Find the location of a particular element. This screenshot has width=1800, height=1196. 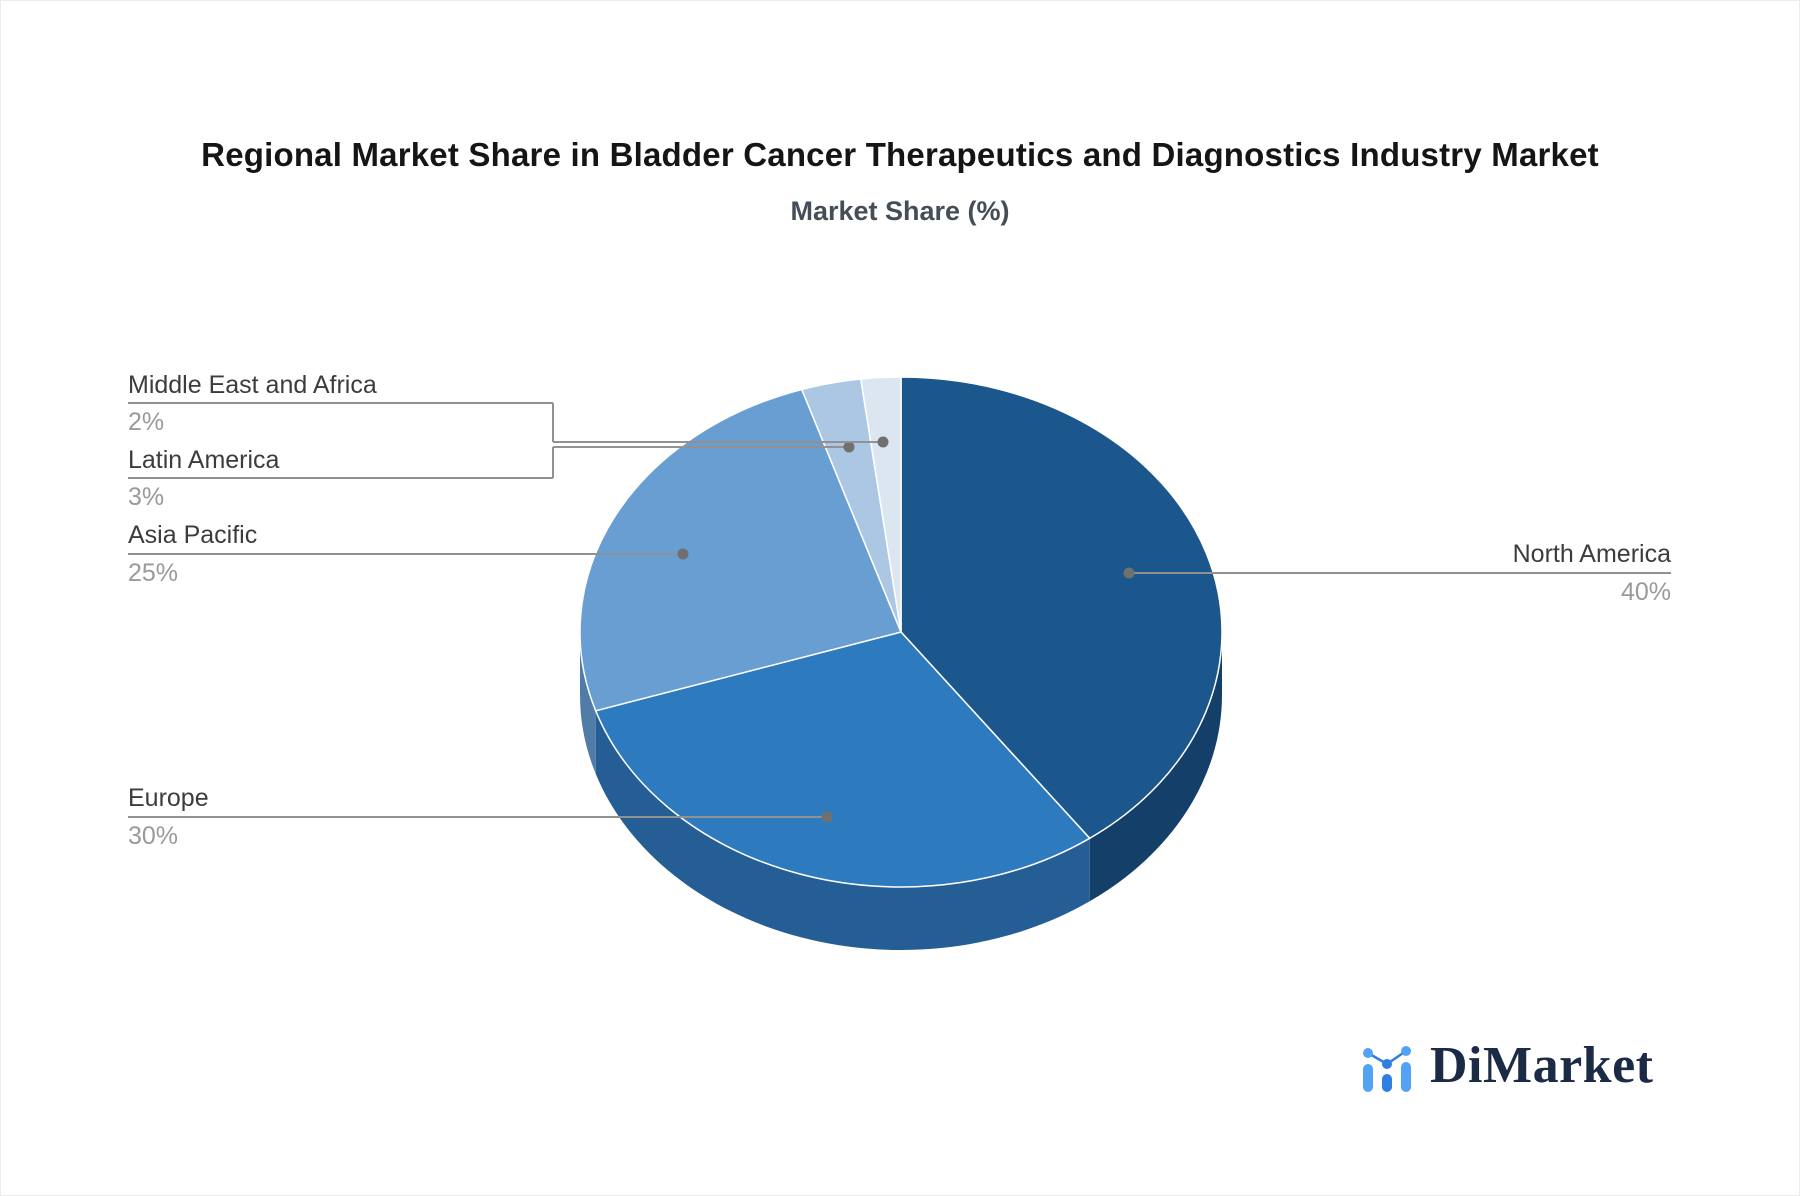

pie-slice-middle-east-and-africa is located at coordinates (881, 504).